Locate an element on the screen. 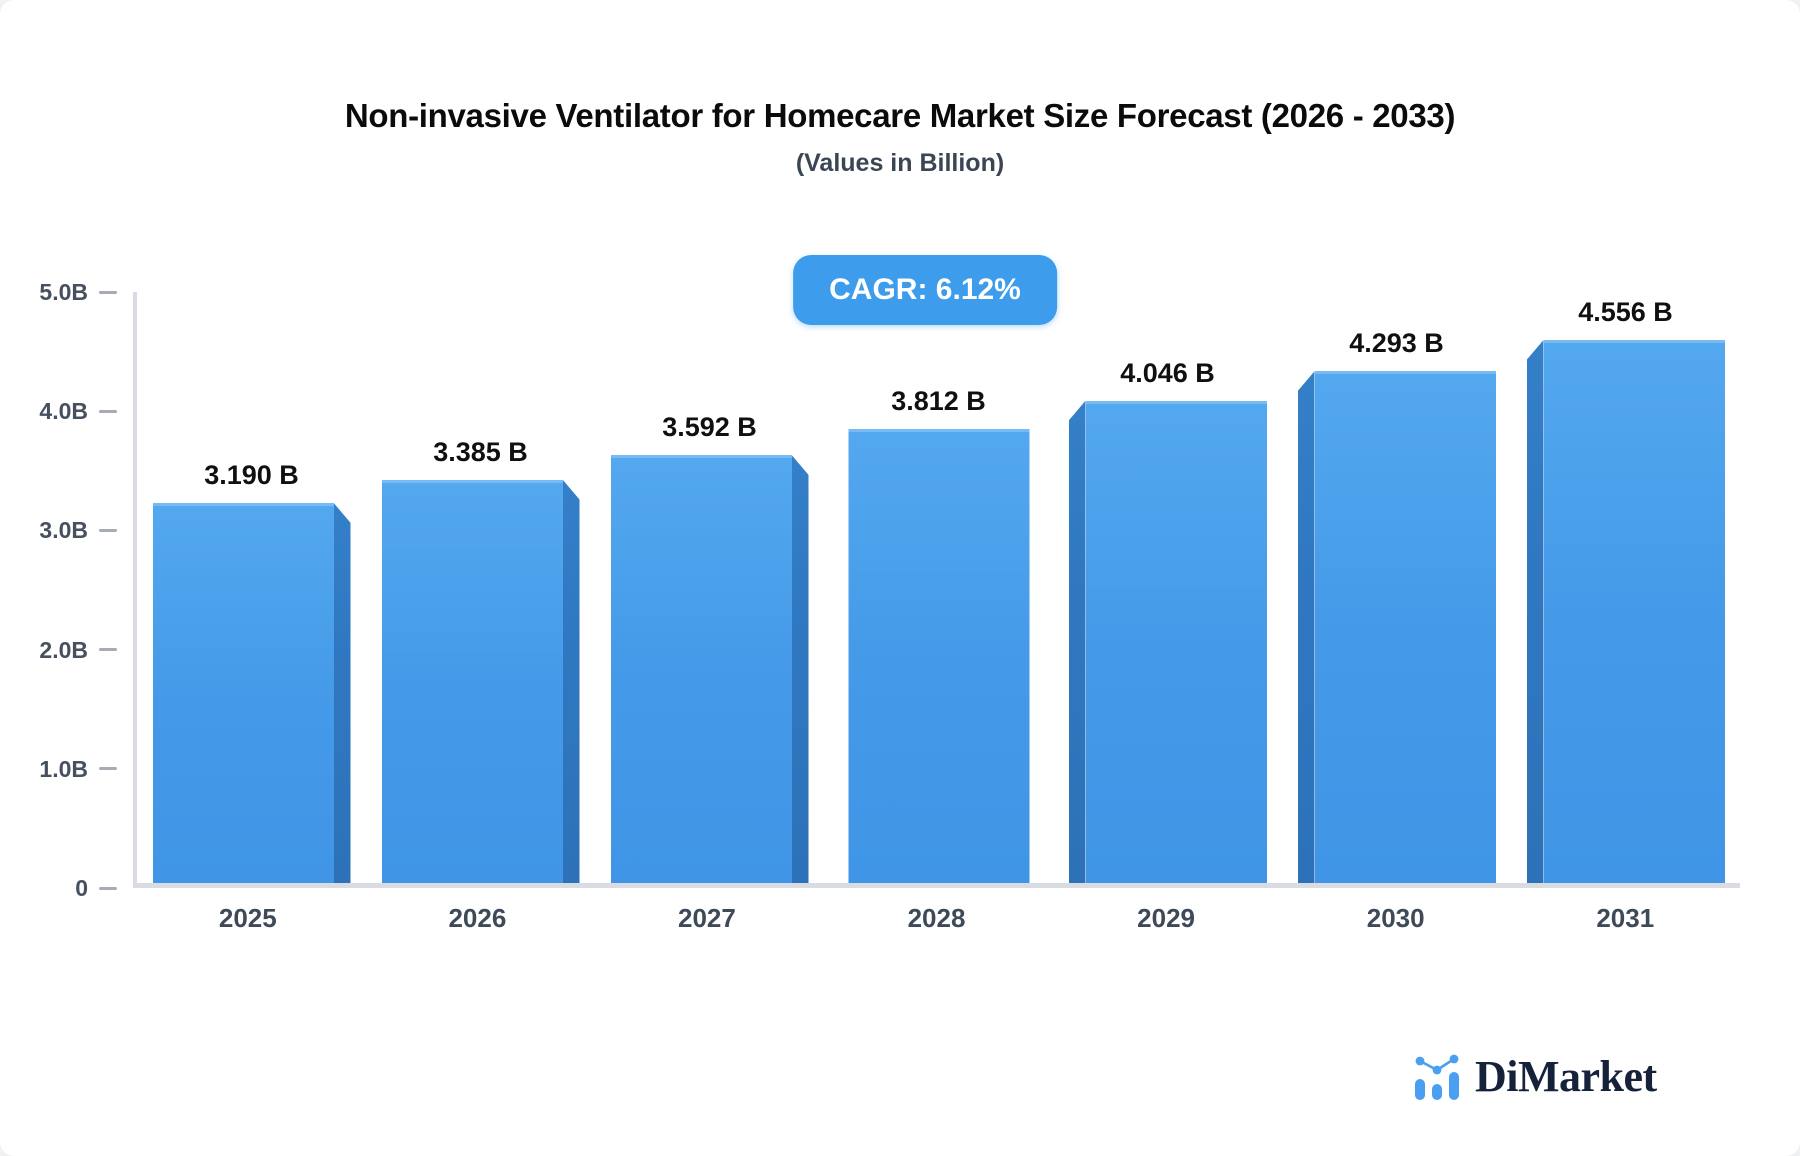 Image resolution: width=1800 pixels, height=1156 pixels. bar-slot-2029: 4.046 B is located at coordinates (1167, 587).